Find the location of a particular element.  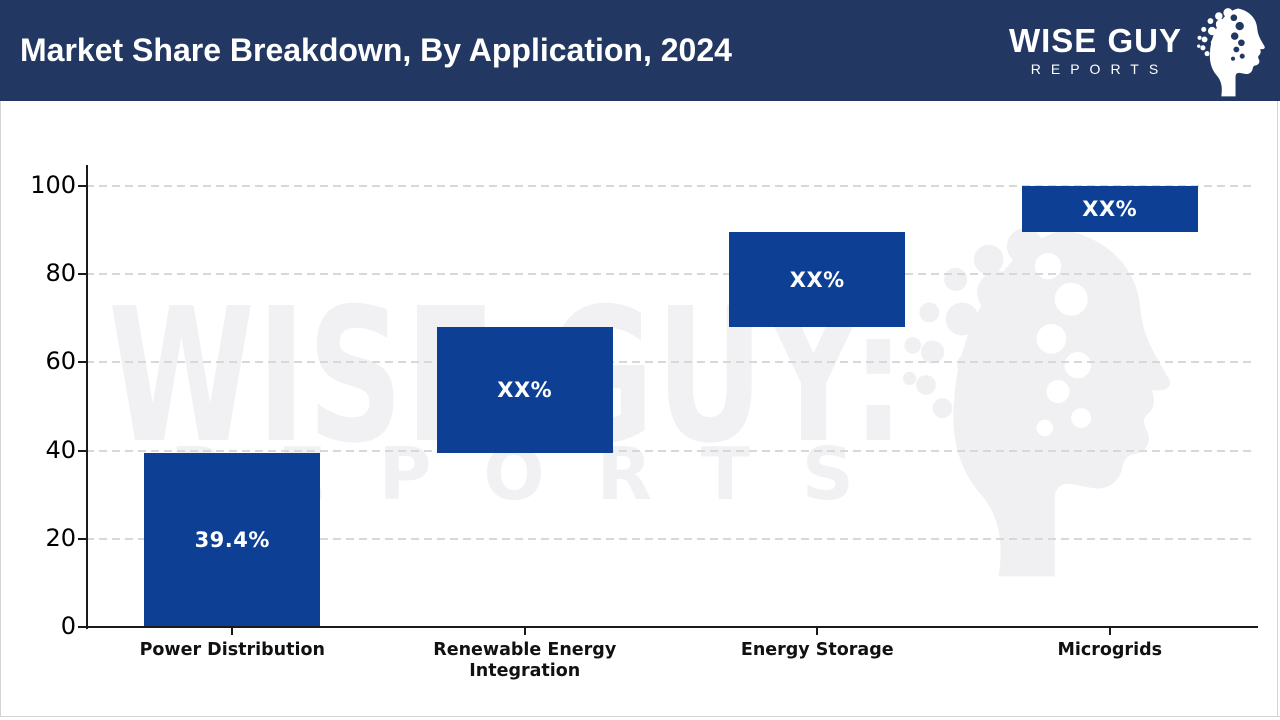

frame-border-bottom is located at coordinates (640, 716).